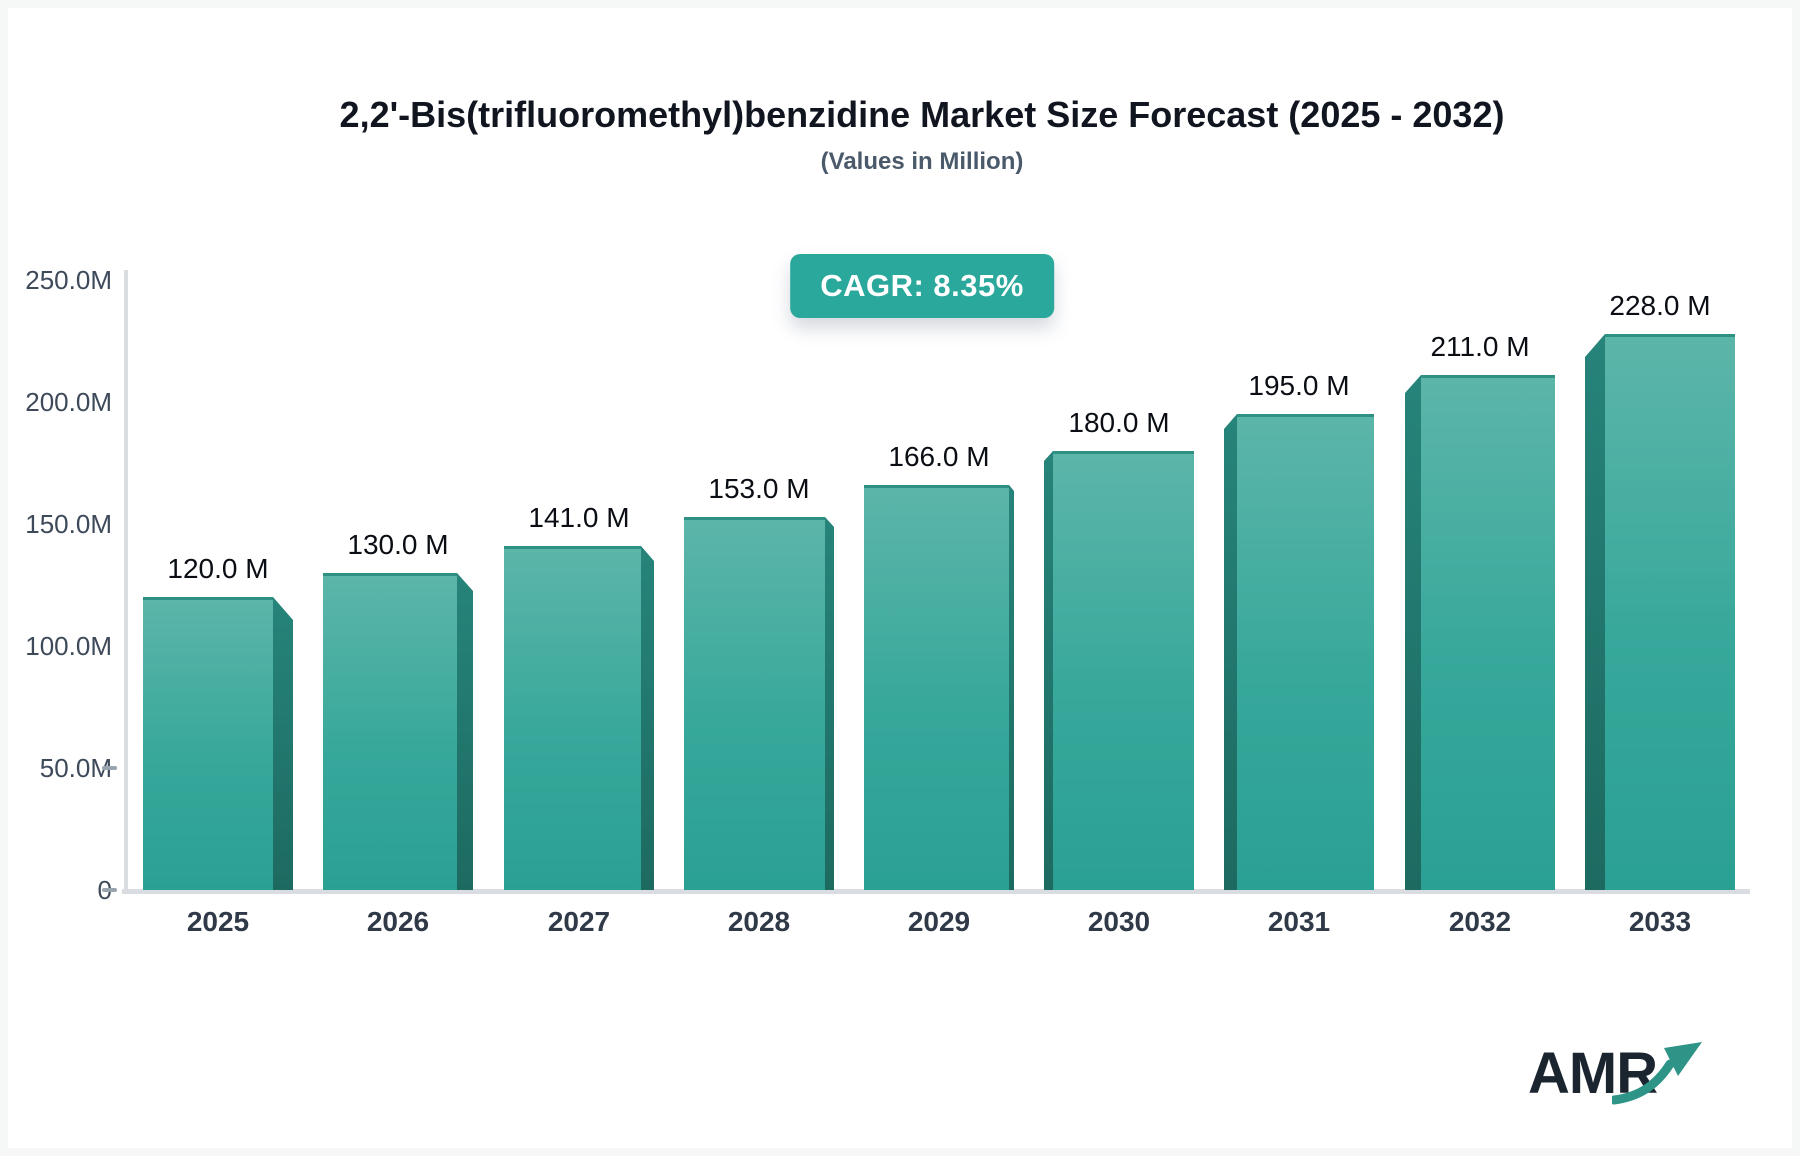 The width and height of the screenshot is (1800, 1156). I want to click on bar-value-label: 180.0 M, so click(1119, 422).